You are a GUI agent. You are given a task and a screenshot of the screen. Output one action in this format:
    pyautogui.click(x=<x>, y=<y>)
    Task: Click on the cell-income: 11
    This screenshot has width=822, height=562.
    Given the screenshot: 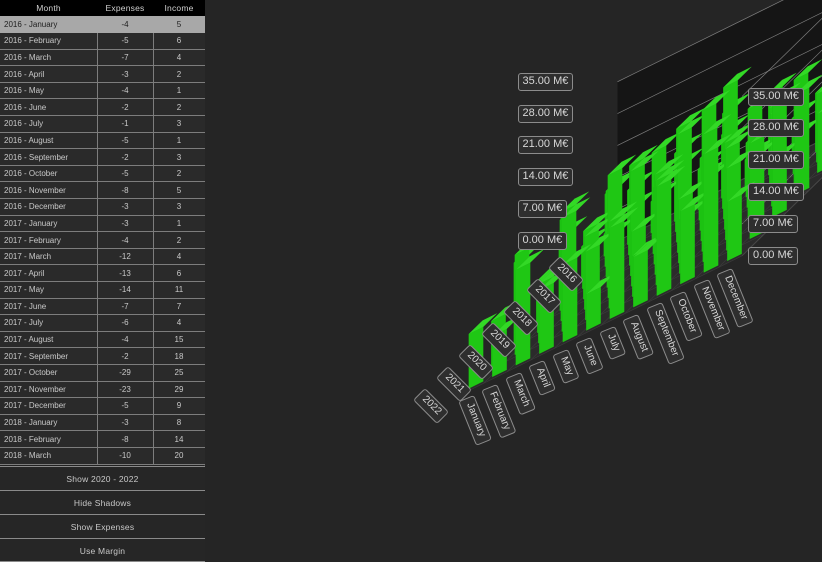 What is the action you would take?
    pyautogui.click(x=179, y=290)
    